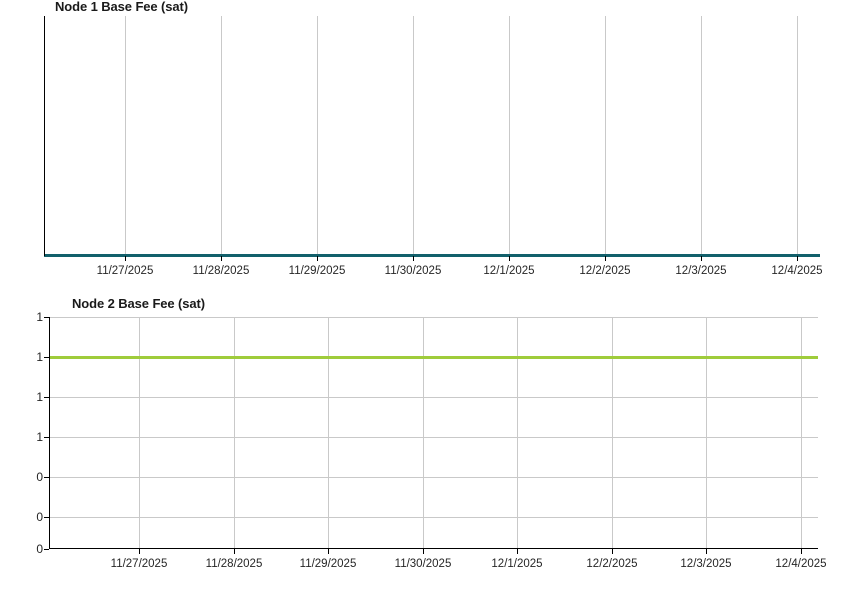 The height and width of the screenshot is (600, 860). What do you see at coordinates (122, 7) in the screenshot?
I see `chart-title-node-1: Node 1 Base Fee (sat)` at bounding box center [122, 7].